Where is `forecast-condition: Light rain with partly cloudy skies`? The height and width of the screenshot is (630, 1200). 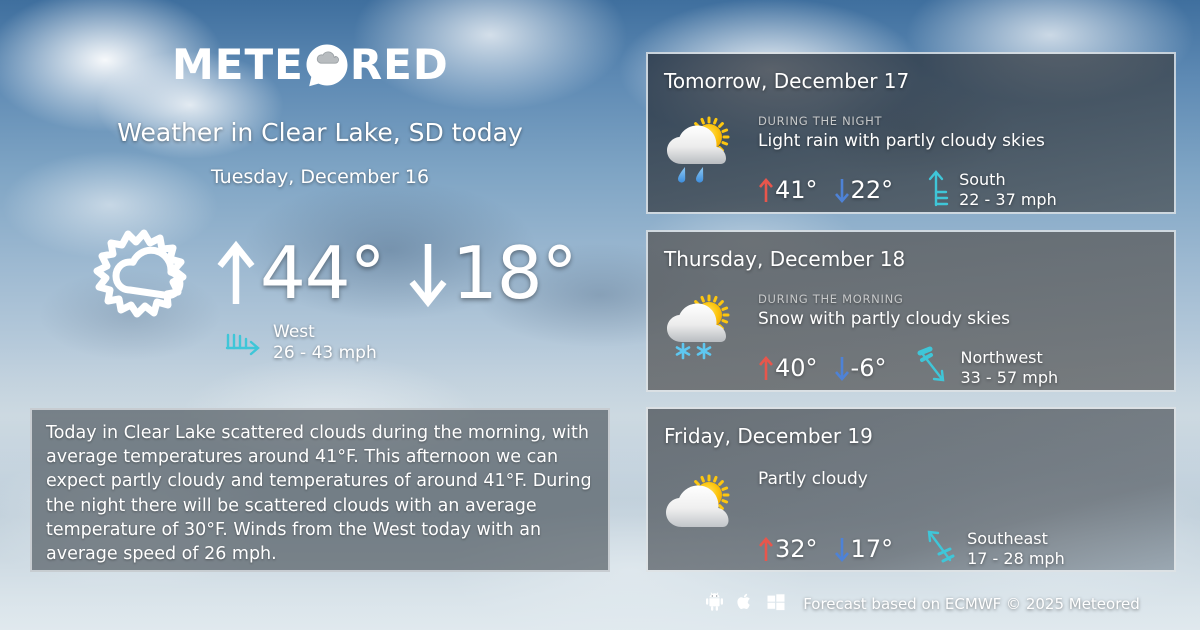
forecast-condition: Light rain with partly cloudy skies is located at coordinates (901, 141).